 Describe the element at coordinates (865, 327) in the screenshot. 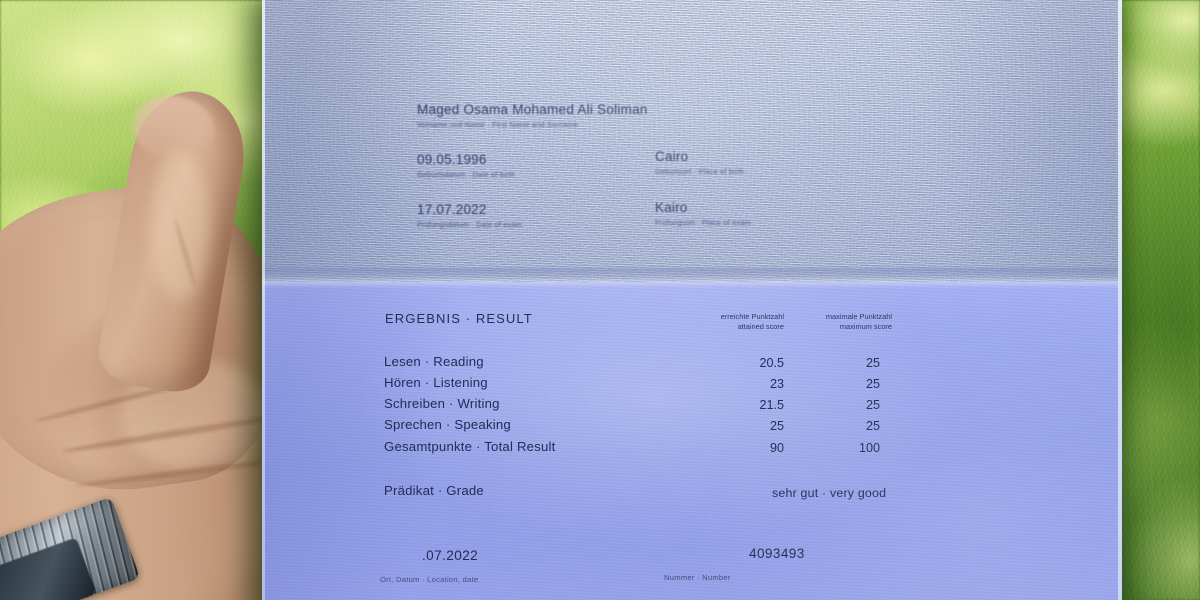

I see `column-header-maximum-en: maximum score` at that location.